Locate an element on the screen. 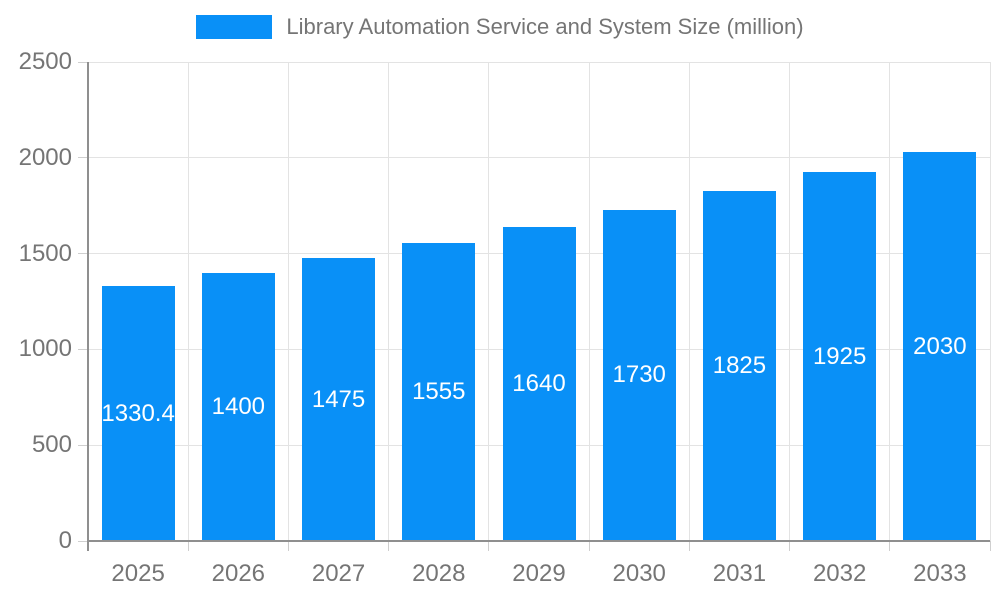 Image resolution: width=1000 pixels, height=600 pixels. bar-value-label: 1925 is located at coordinates (839, 356).